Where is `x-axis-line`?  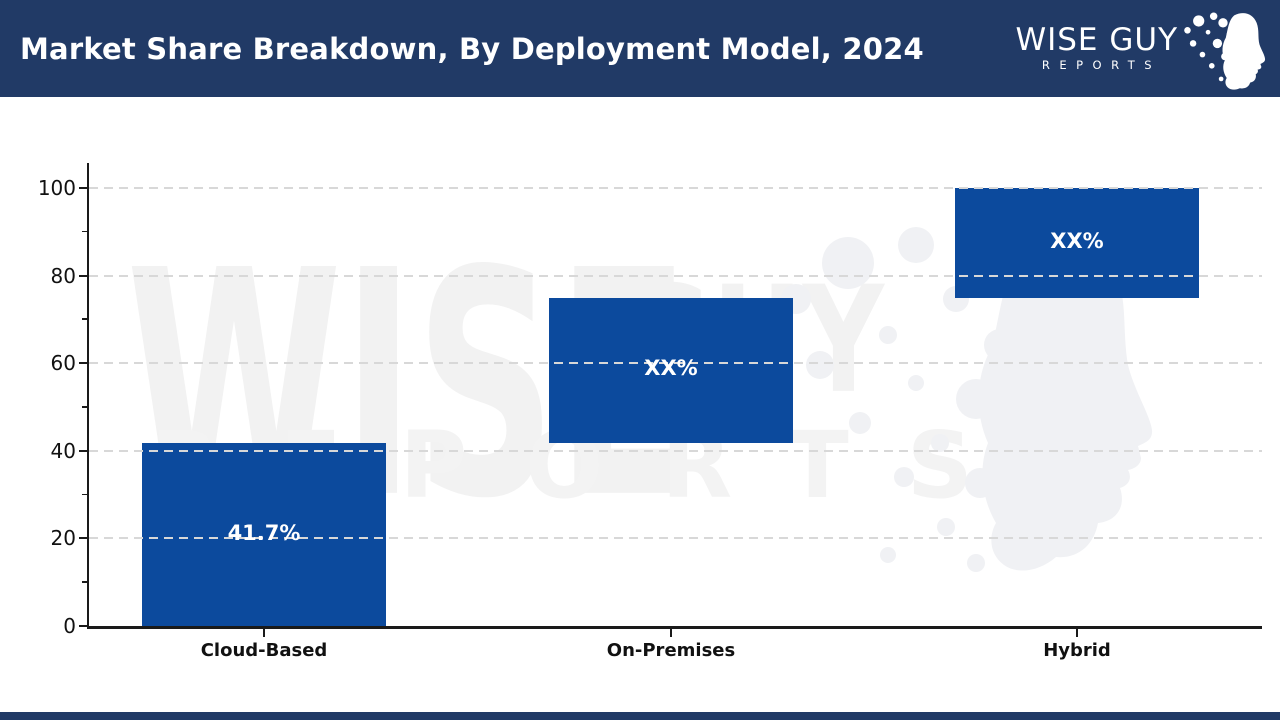 x-axis-line is located at coordinates (674, 627).